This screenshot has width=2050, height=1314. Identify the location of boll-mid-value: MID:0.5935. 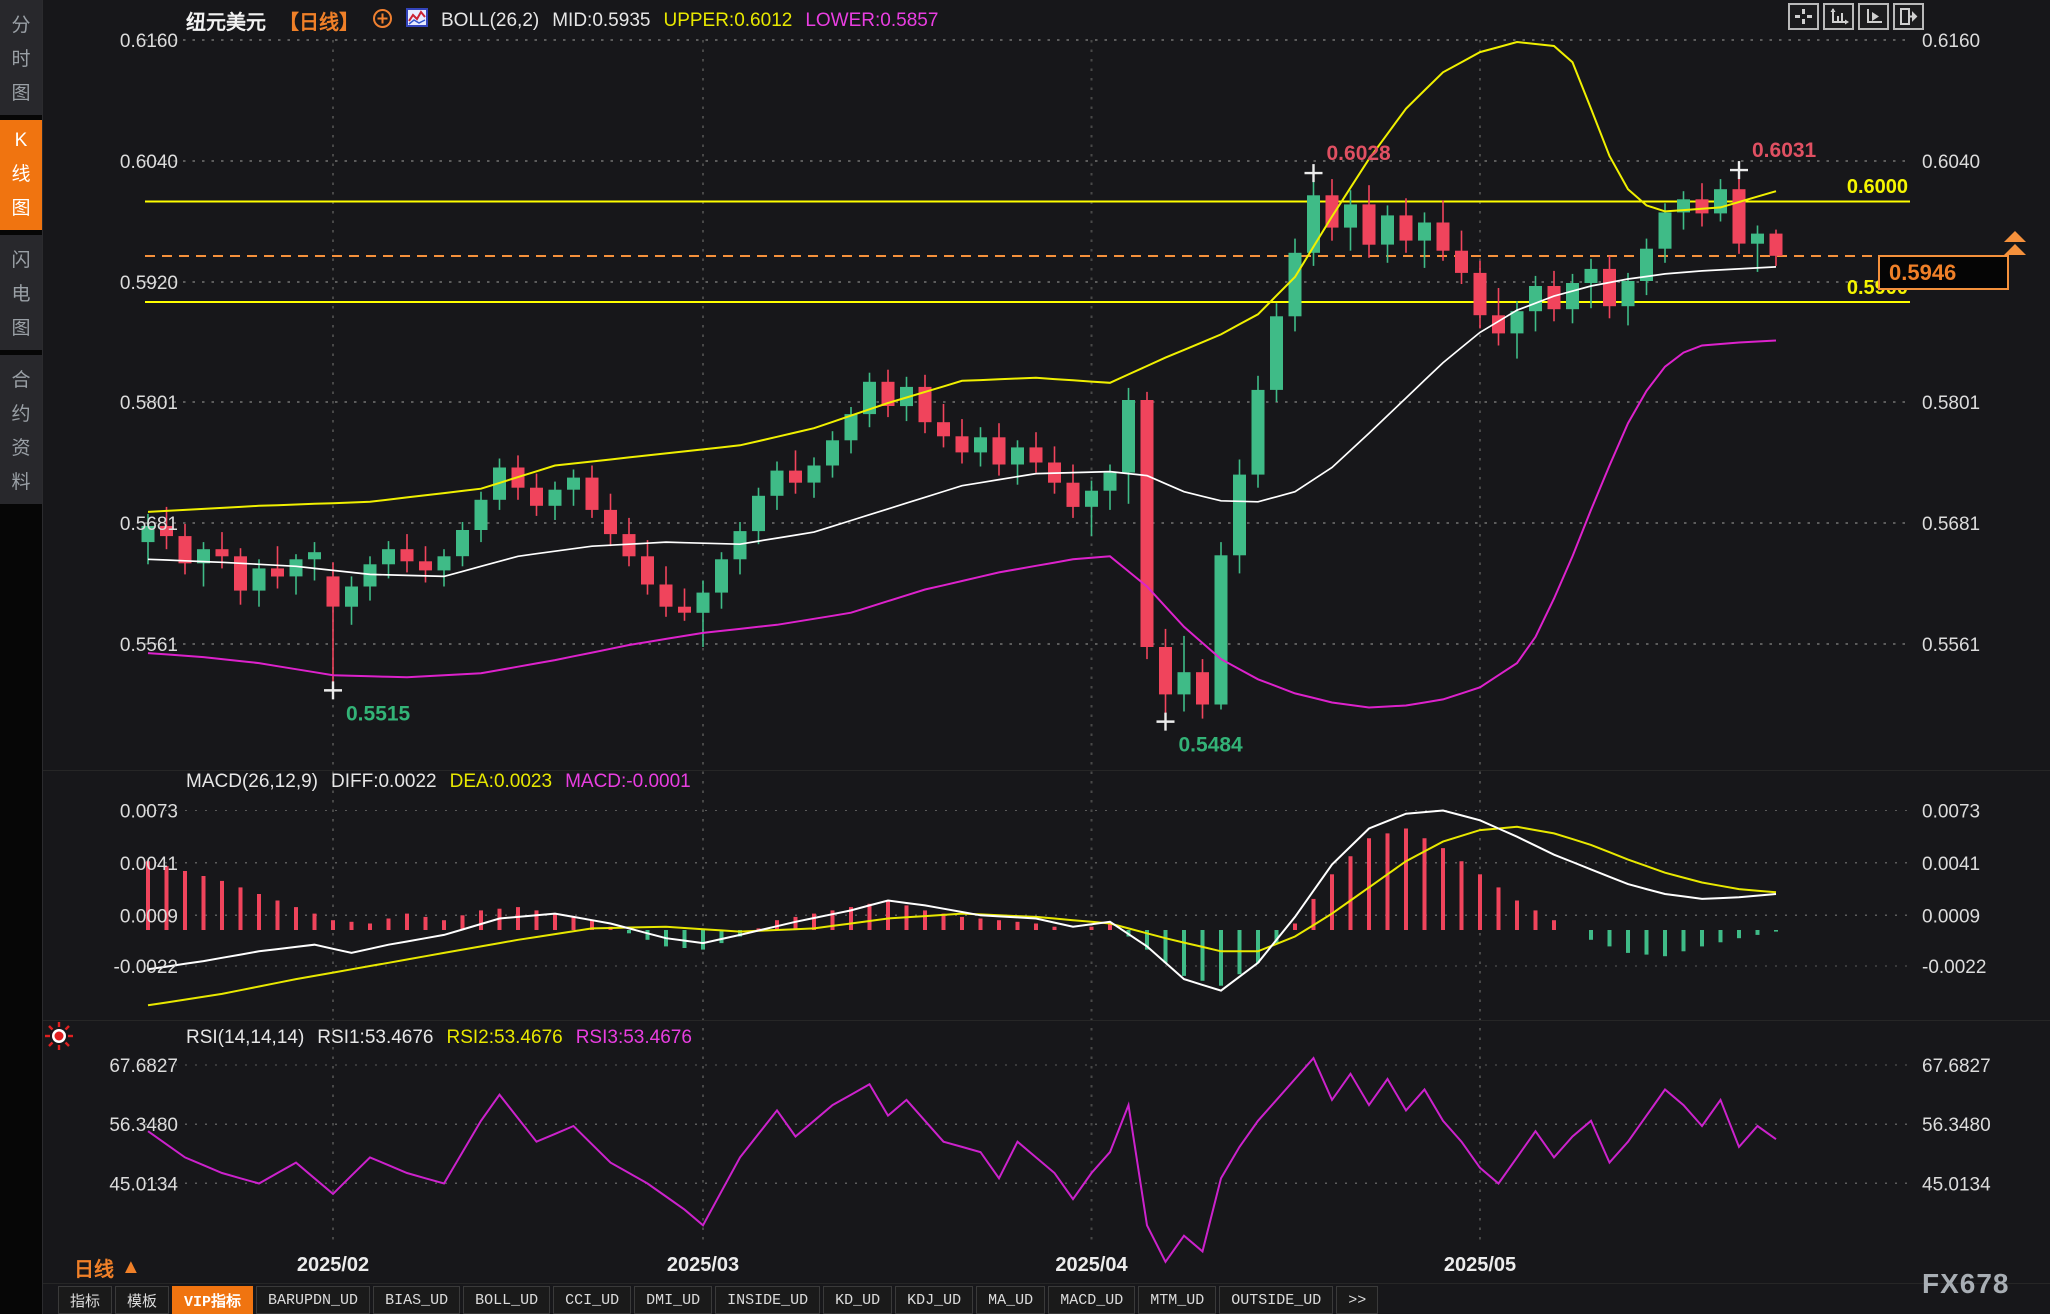
(601, 20).